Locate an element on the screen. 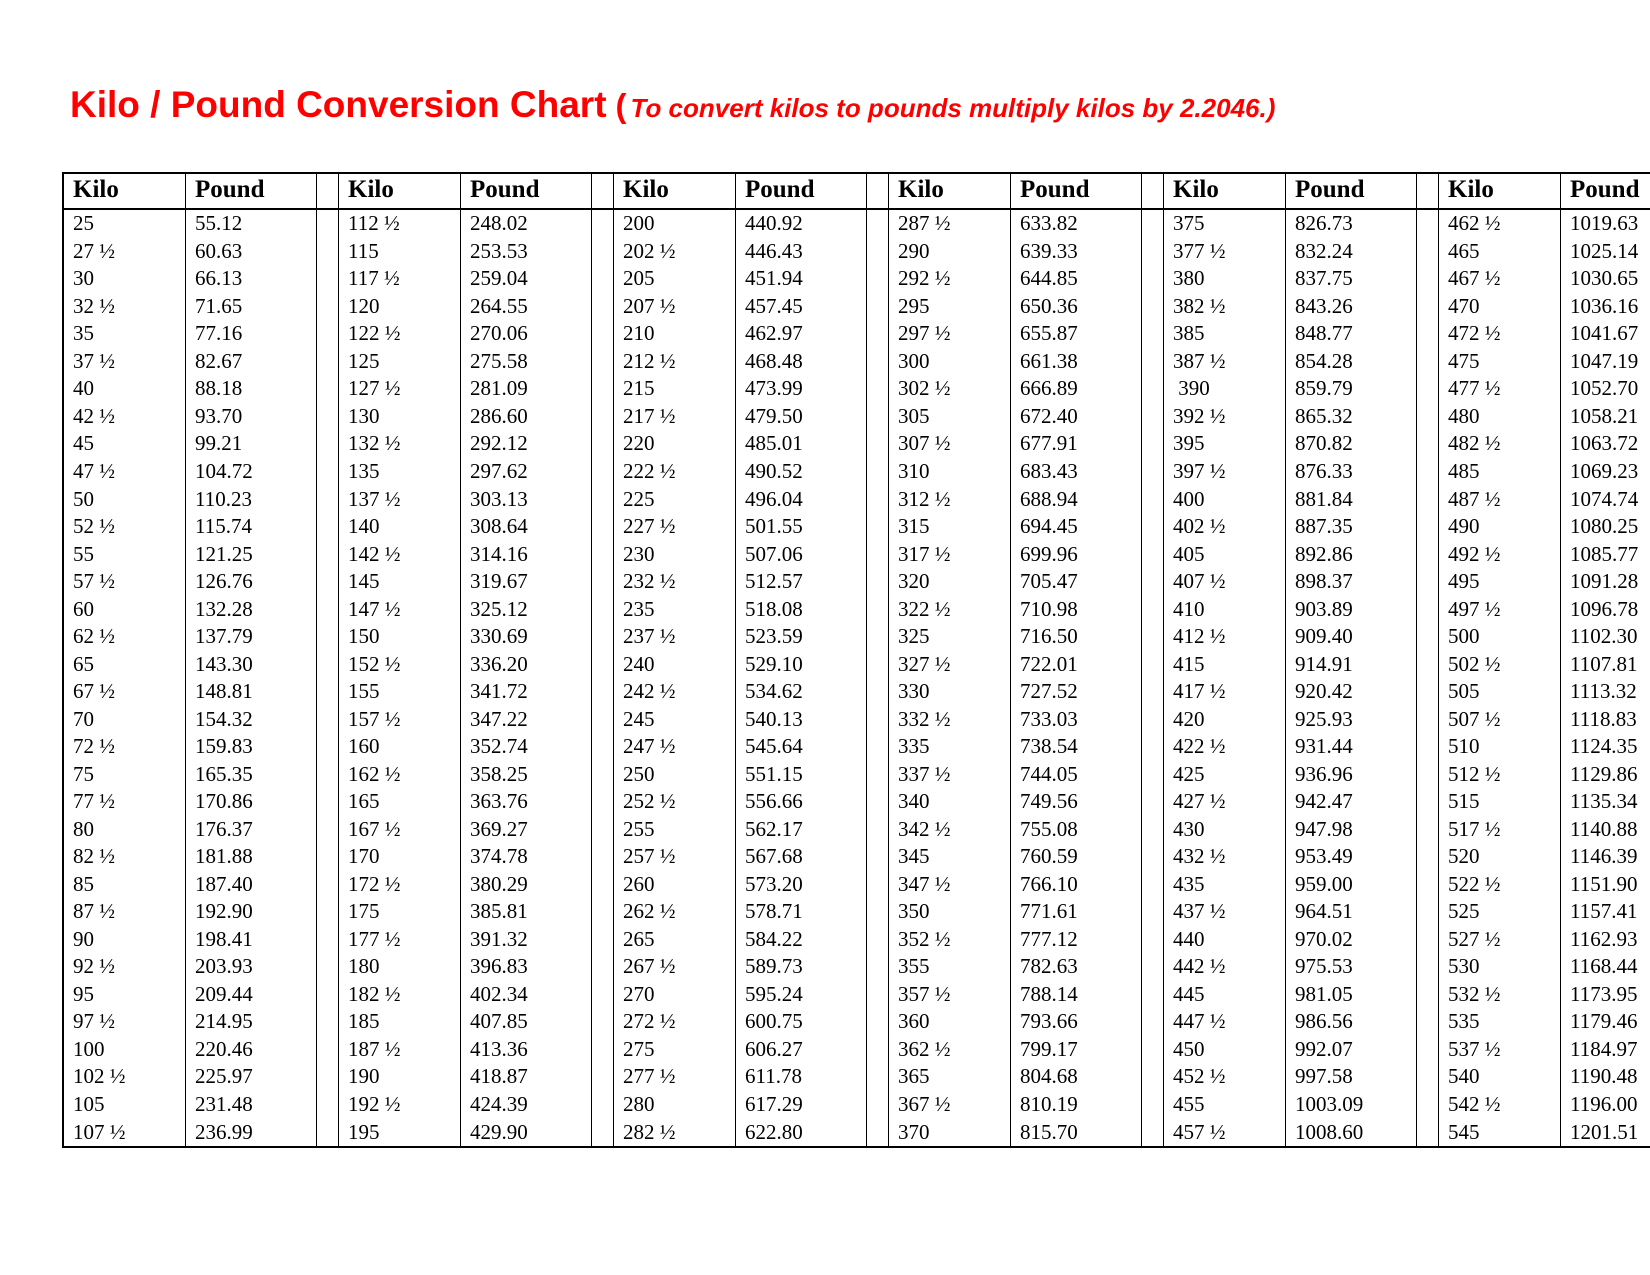 The width and height of the screenshot is (1650, 1275). pound-cell: 567.68 is located at coordinates (801, 856).